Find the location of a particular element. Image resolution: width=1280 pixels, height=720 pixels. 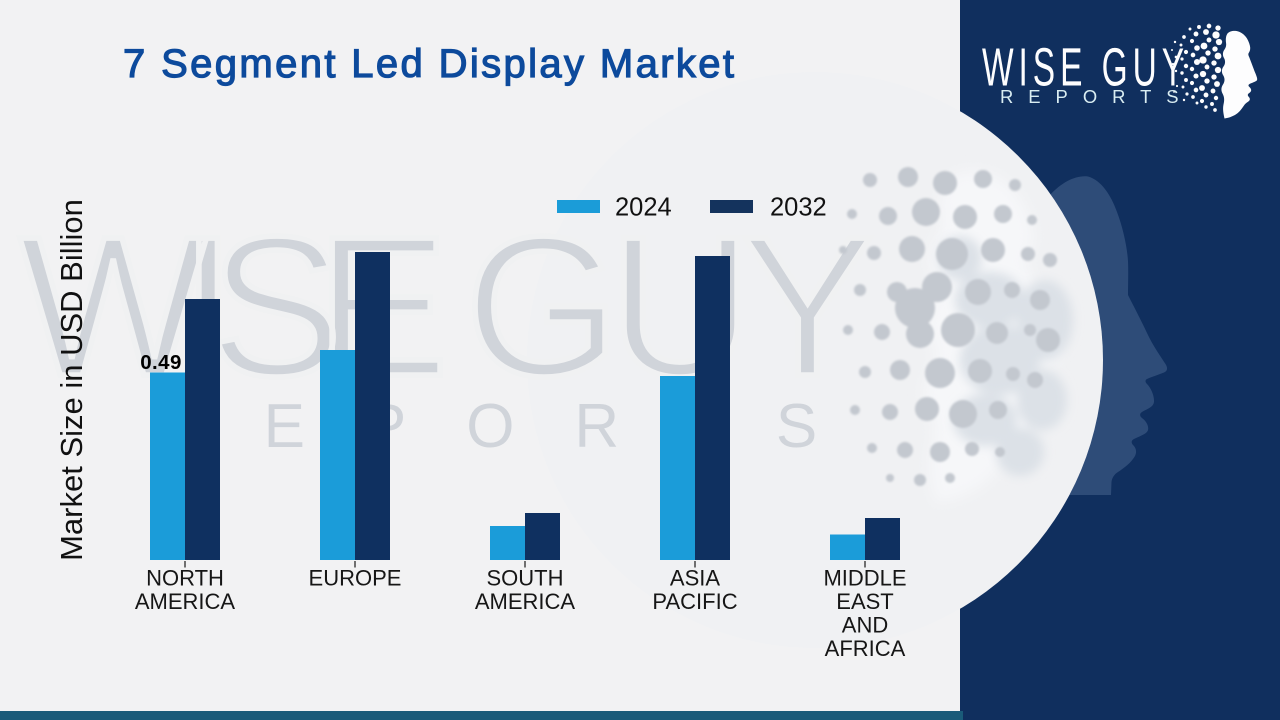

svg-text: 0.49 is located at coordinates (161, 362).